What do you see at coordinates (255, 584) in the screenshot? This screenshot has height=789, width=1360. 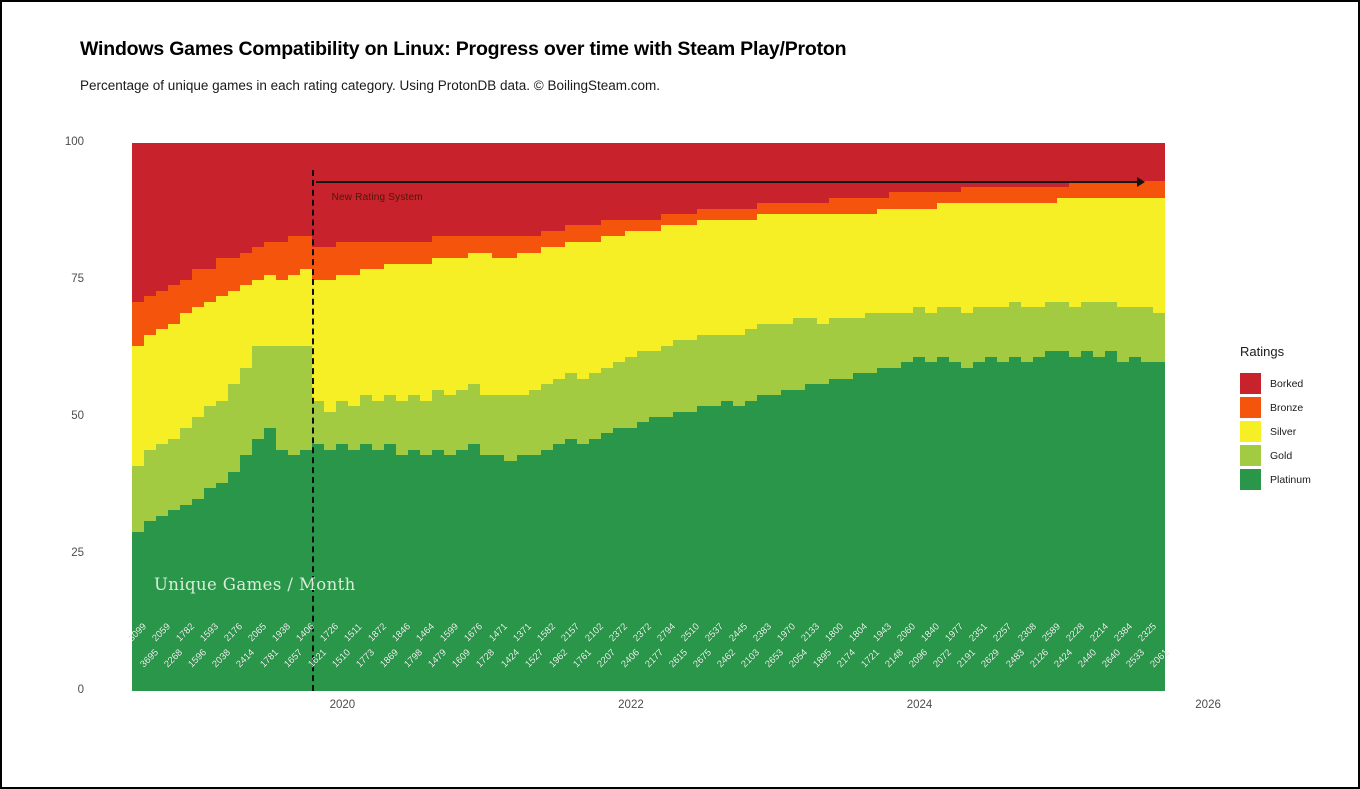 I see `unique-games-label: Unique Games / Month` at bounding box center [255, 584].